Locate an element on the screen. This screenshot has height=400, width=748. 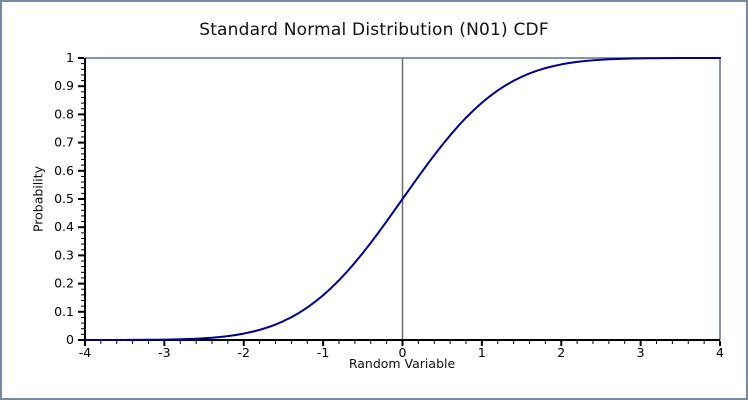
y-tick-label: 0.6 is located at coordinates (64, 170).